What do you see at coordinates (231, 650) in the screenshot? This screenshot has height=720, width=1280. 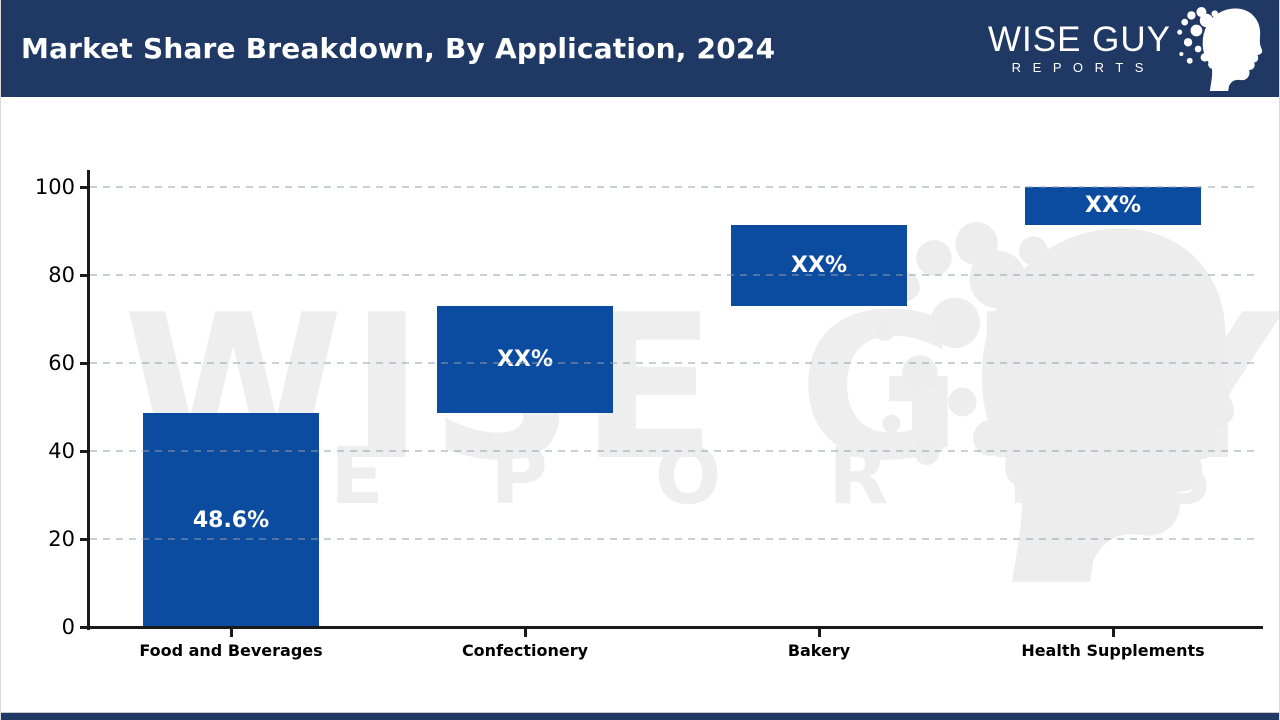 I see `x-tick-label-food-and-beverages: Food and Beverages` at bounding box center [231, 650].